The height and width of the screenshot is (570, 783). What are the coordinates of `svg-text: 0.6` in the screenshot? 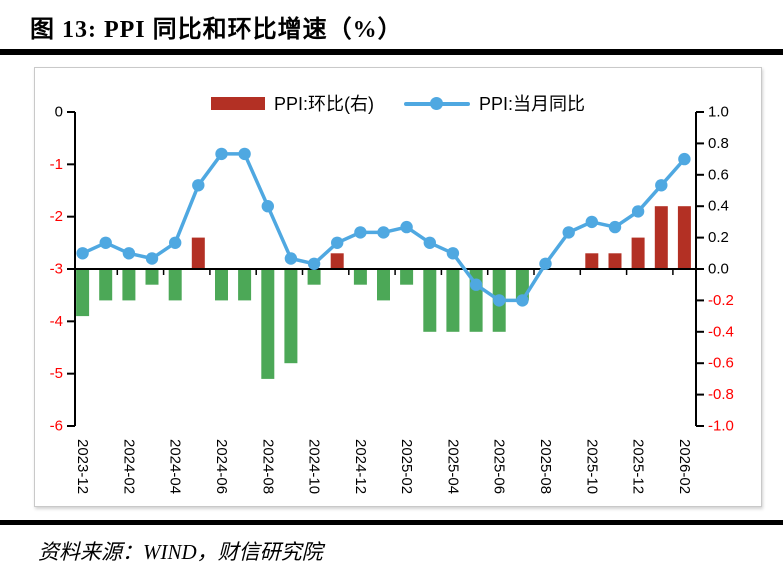 It's located at (718, 174).